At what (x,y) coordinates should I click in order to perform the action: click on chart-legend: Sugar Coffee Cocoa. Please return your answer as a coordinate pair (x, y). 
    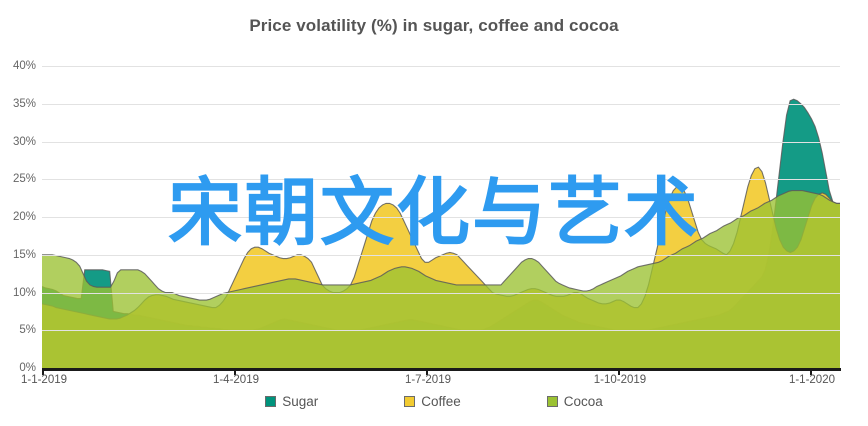
    Looking at the image, I should click on (434, 401).